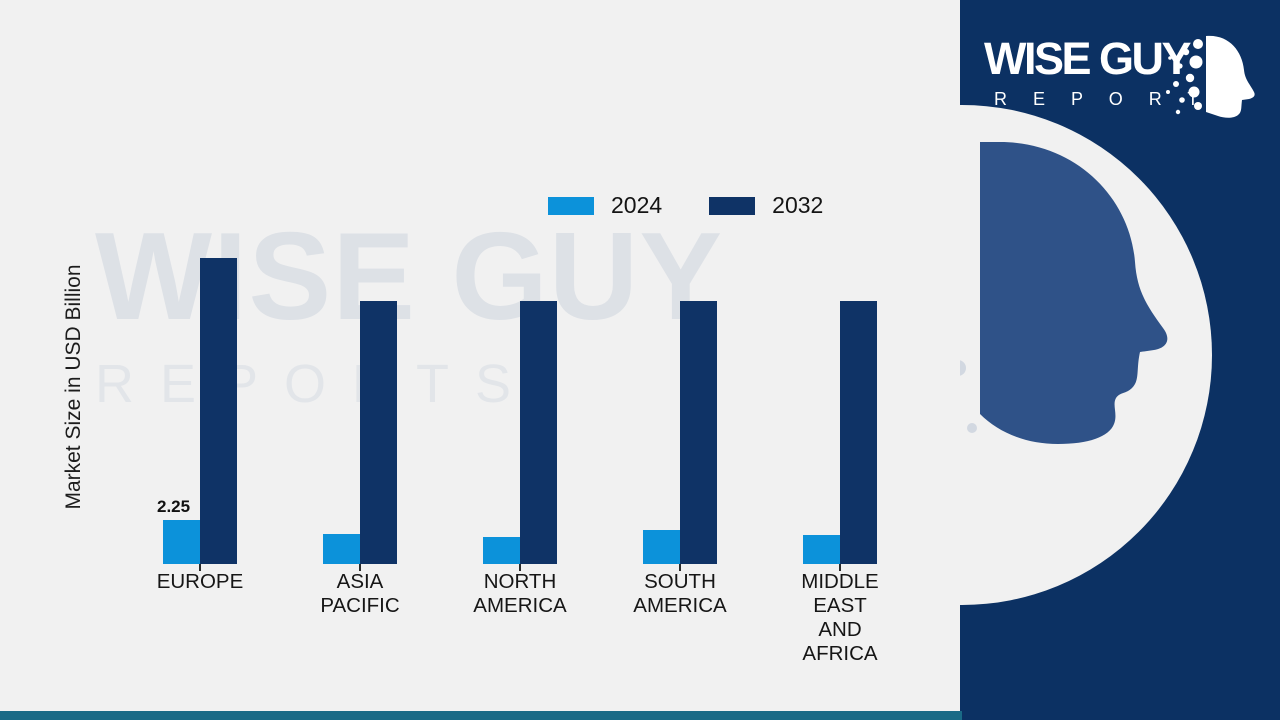  What do you see at coordinates (174, 506) in the screenshot?
I see `bar-value-label: 2.25` at bounding box center [174, 506].